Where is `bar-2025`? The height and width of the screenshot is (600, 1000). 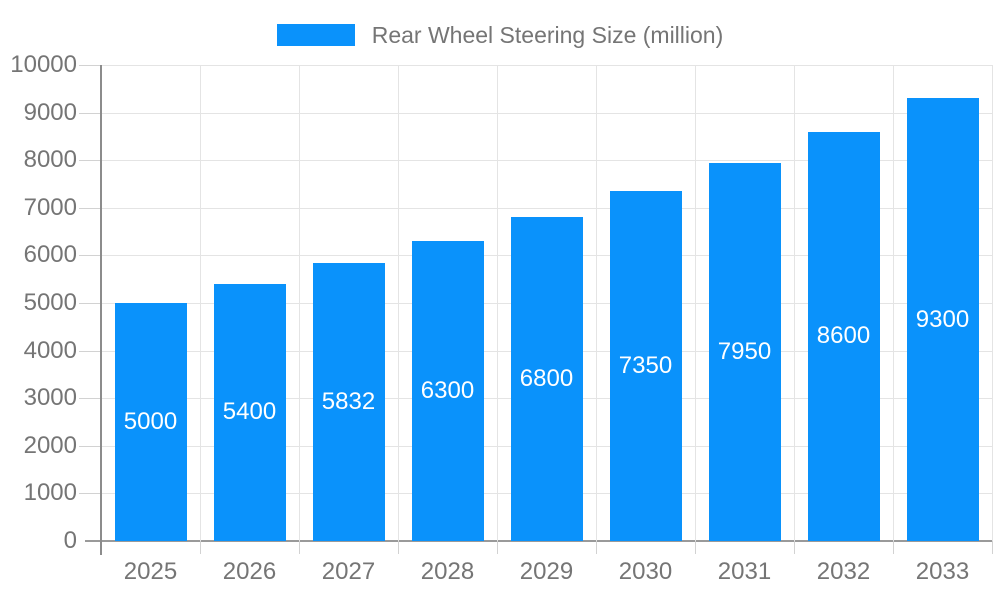
bar-2025 is located at coordinates (150, 422).